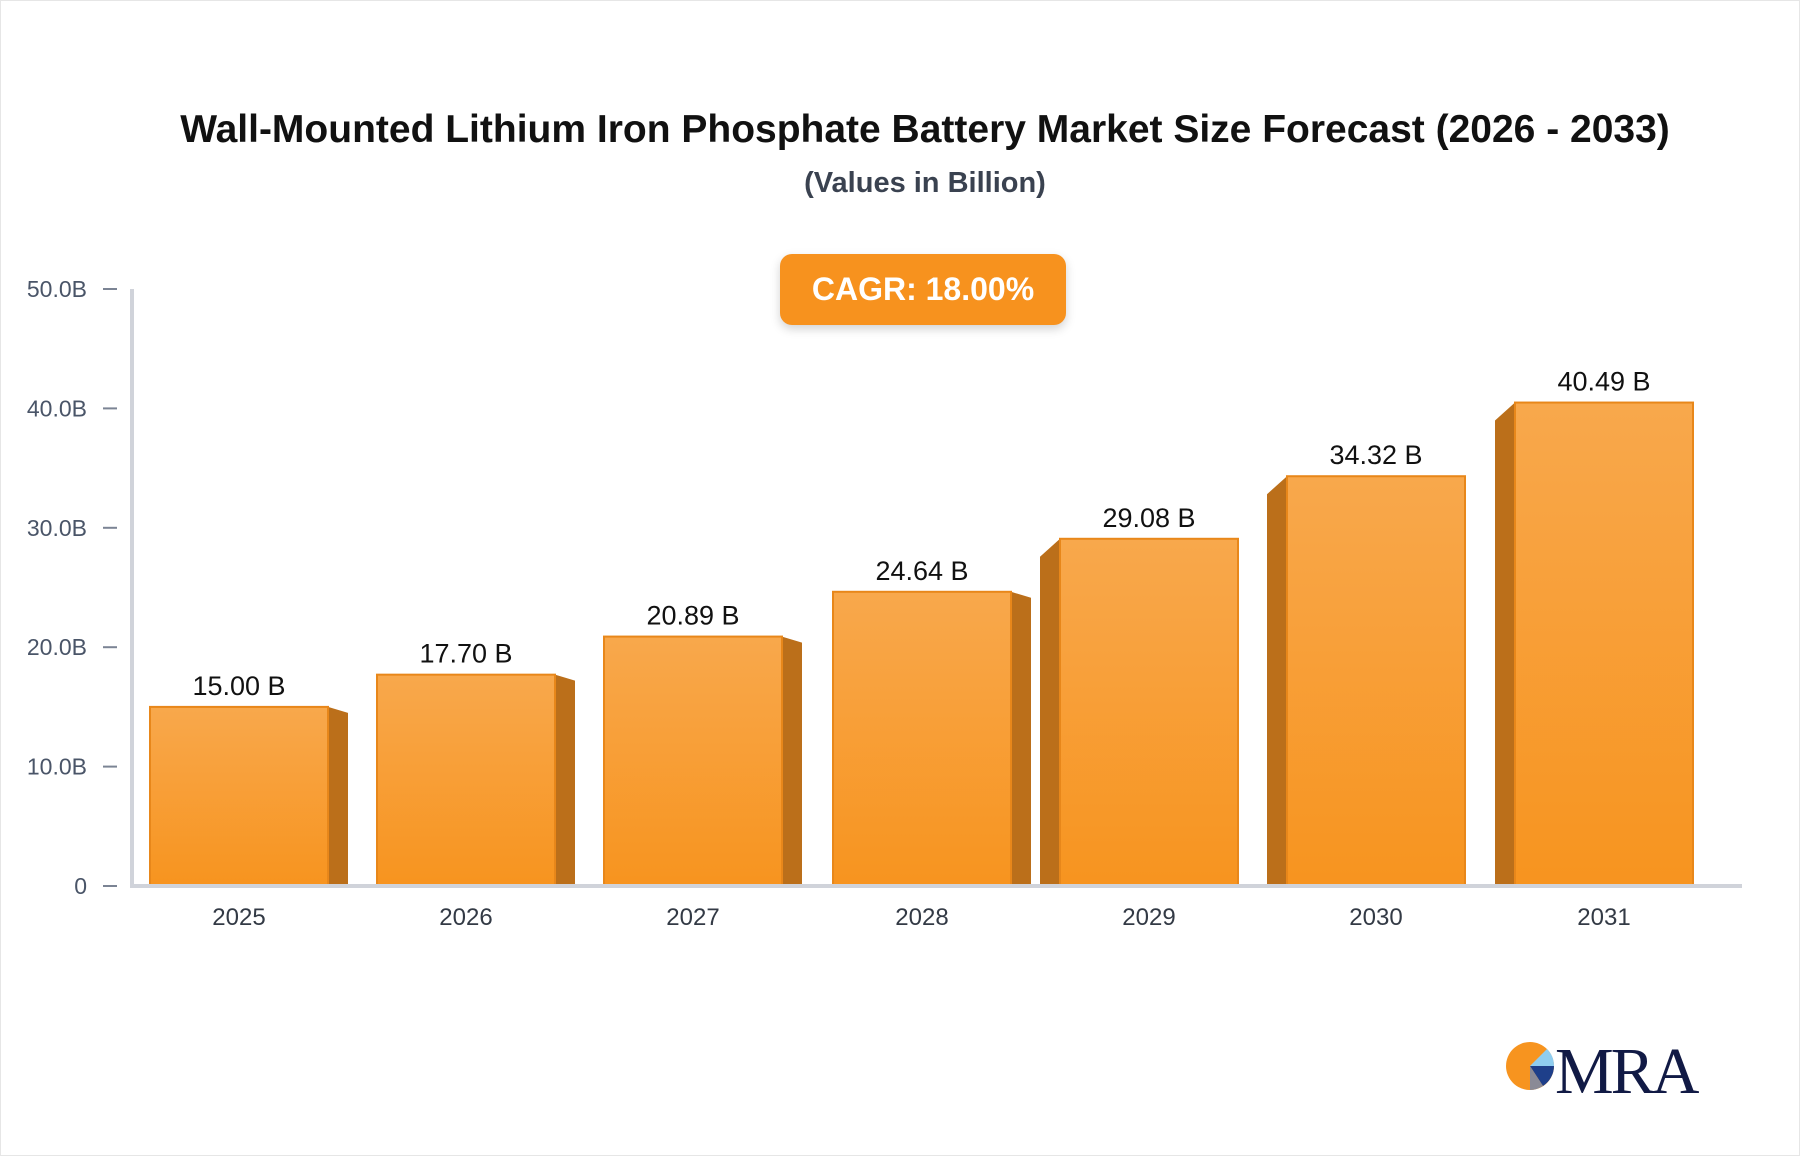 Image resolution: width=1800 pixels, height=1156 pixels. Describe the element at coordinates (238, 917) in the screenshot. I see `x-tick-label: 2025` at that location.